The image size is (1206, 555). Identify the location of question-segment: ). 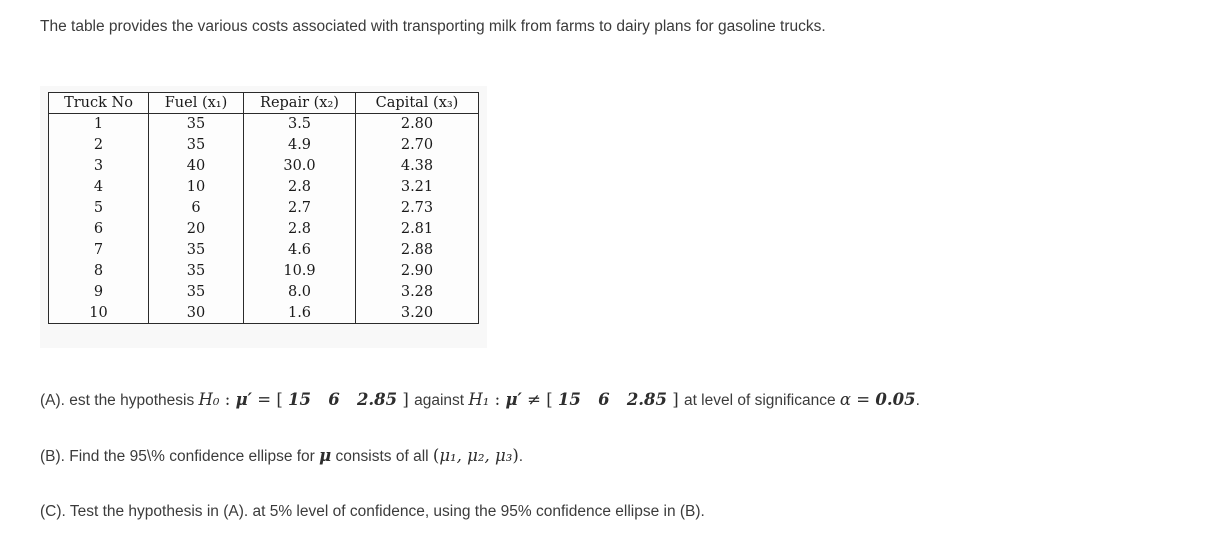
(515, 455).